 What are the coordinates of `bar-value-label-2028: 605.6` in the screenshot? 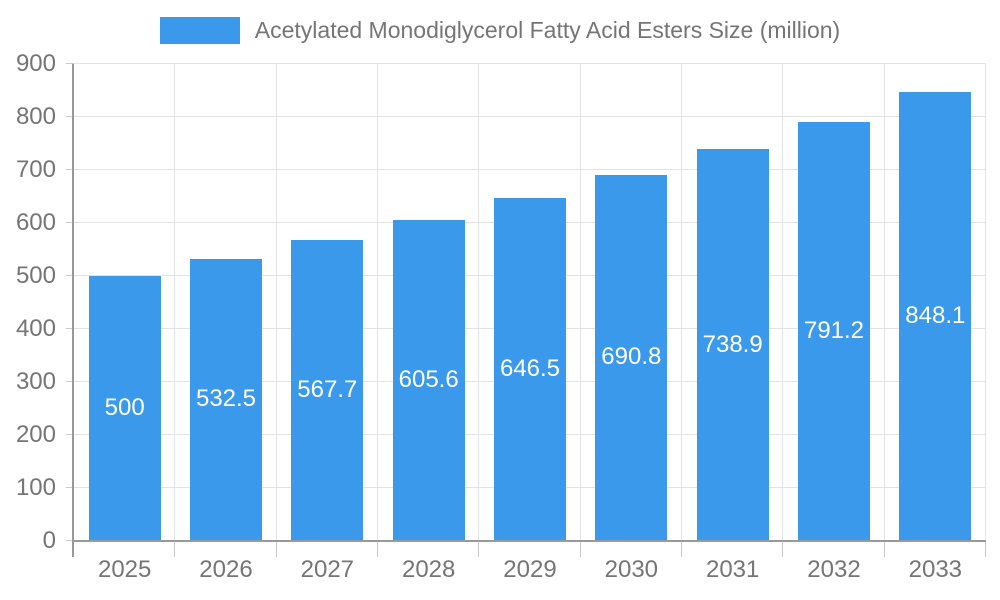 It's located at (428, 380).